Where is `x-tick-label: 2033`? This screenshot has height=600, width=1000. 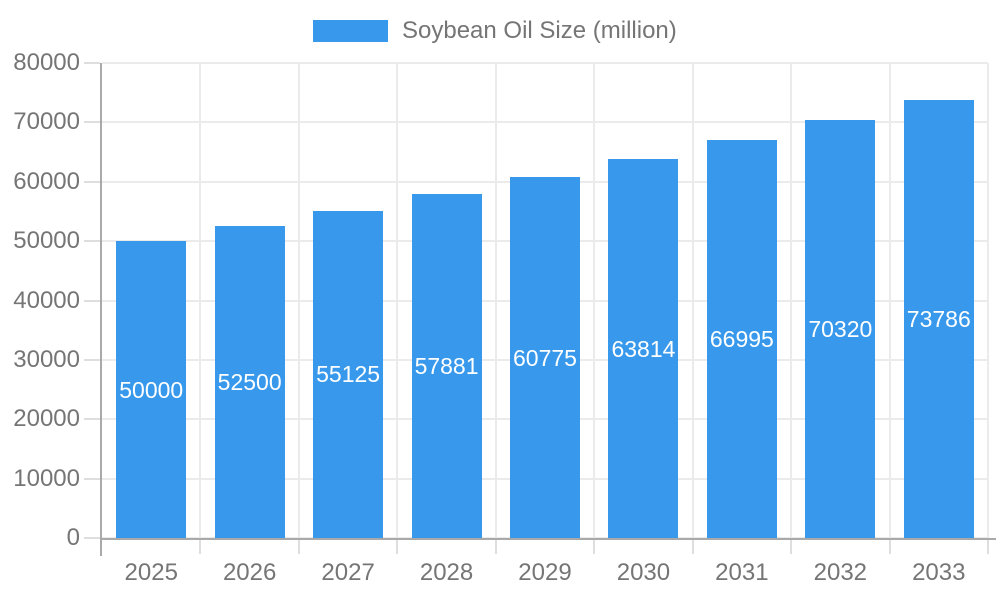
x-tick-label: 2033 is located at coordinates (939, 572).